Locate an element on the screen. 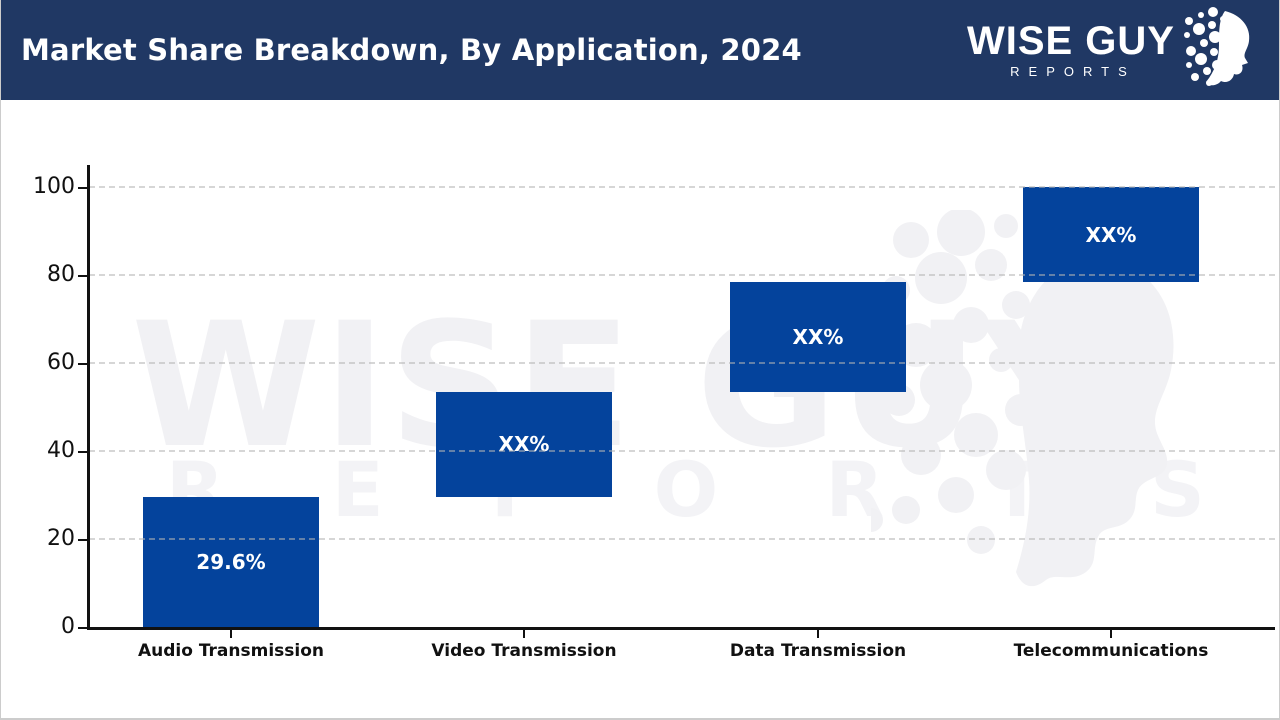 The width and height of the screenshot is (1280, 720). bar-telecommunications: XX% is located at coordinates (1111, 235).